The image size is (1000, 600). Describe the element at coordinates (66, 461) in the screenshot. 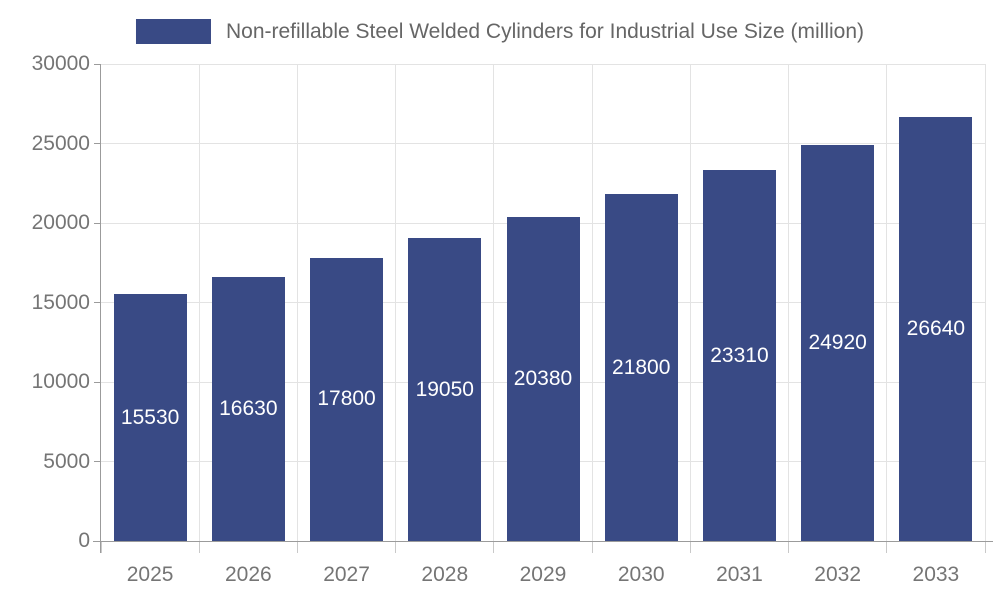

I see `y-tick-label: 5000` at that location.